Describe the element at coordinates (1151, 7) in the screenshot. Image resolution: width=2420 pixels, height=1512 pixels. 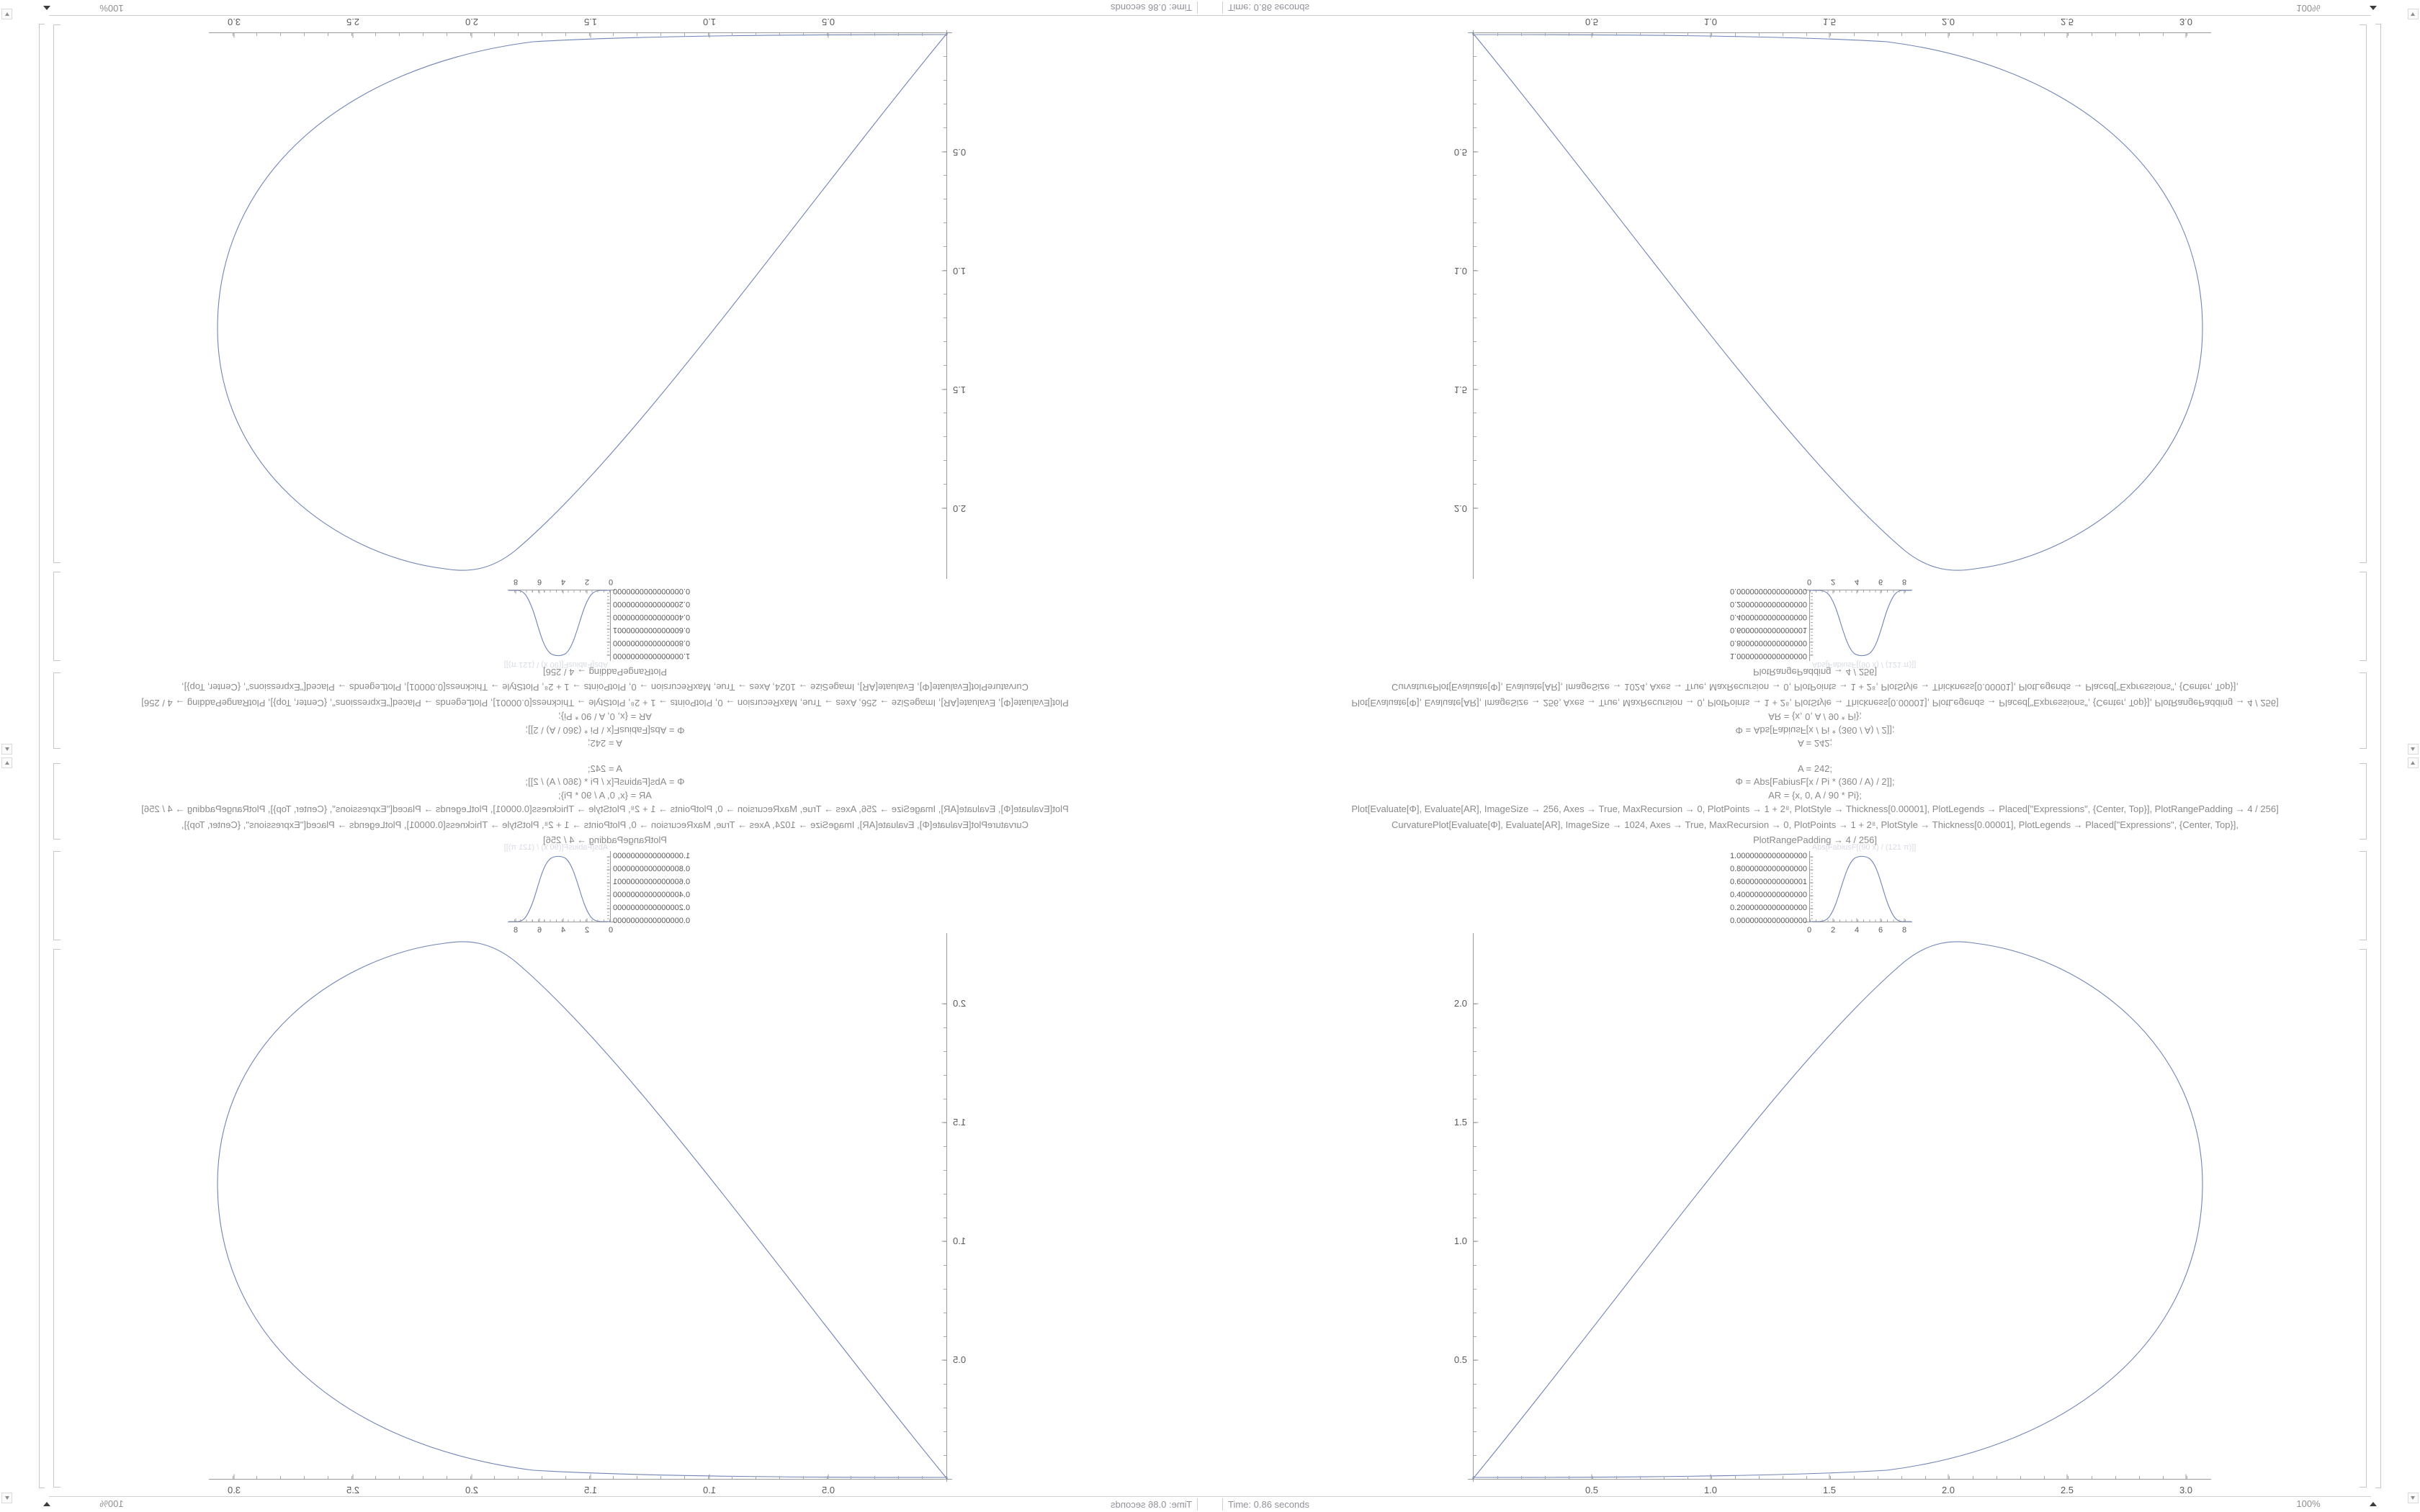
I see `status-time-label: Time: 0.86 seconds` at that location.